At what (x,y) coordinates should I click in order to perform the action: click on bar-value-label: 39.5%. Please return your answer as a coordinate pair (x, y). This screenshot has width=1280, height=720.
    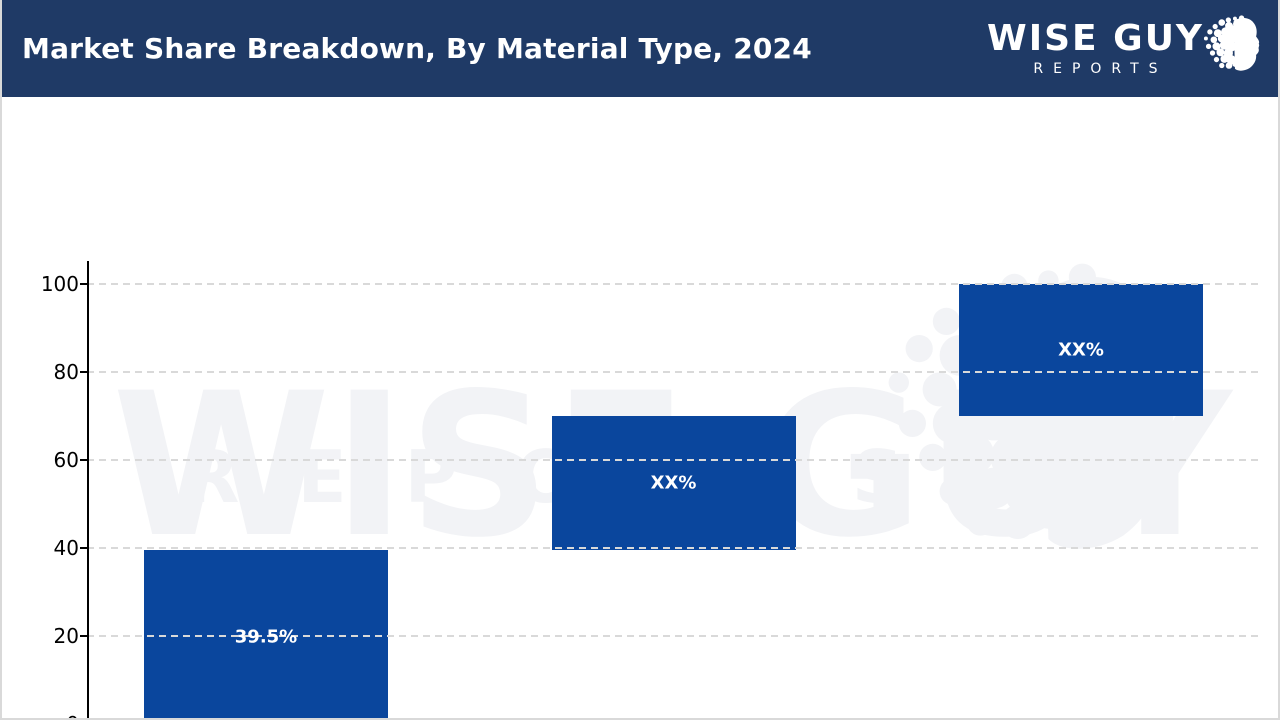
    Looking at the image, I should click on (266, 637).